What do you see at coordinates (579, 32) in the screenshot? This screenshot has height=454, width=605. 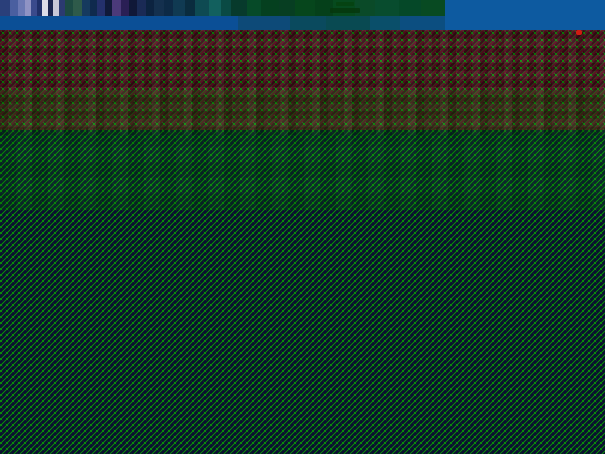 I see `red-speck-artifact` at bounding box center [579, 32].